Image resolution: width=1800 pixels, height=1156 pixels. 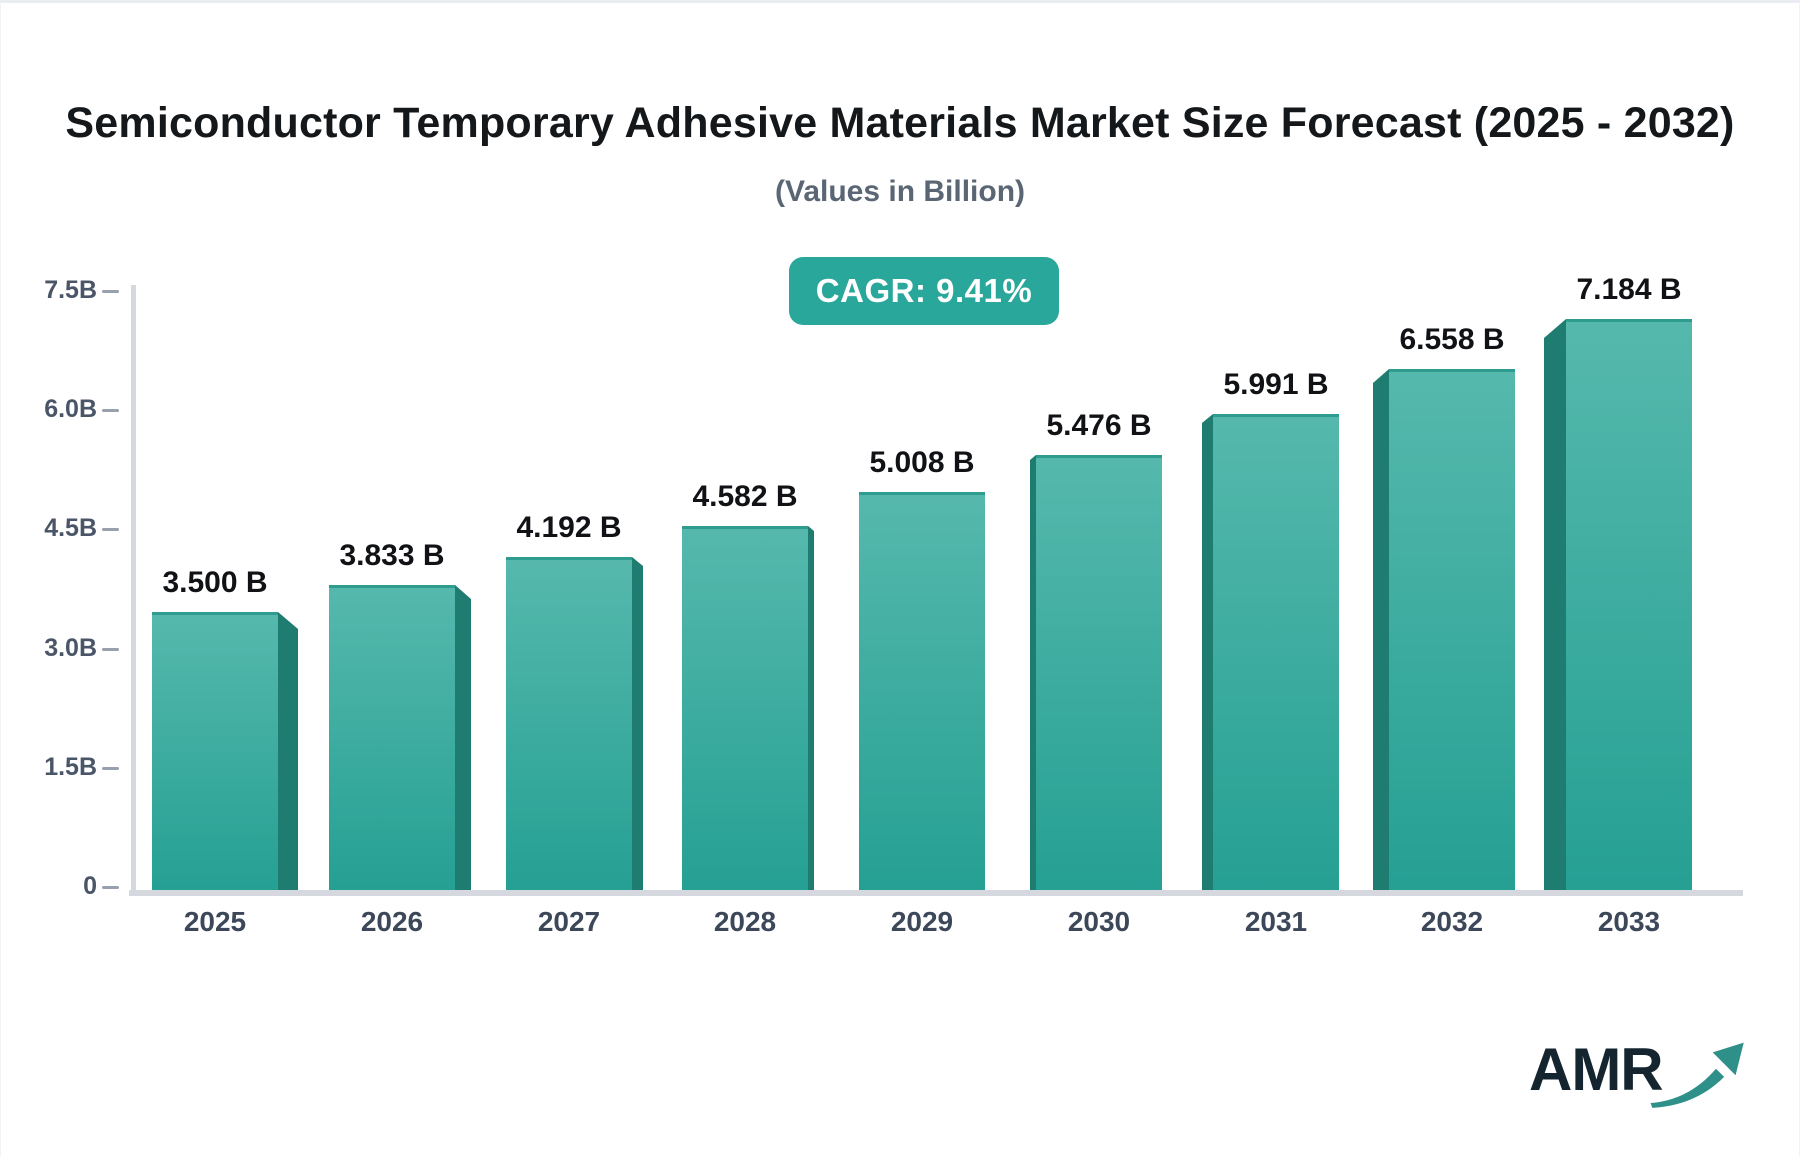 I want to click on bar-value-label: 5.008 B, so click(x=922, y=462).